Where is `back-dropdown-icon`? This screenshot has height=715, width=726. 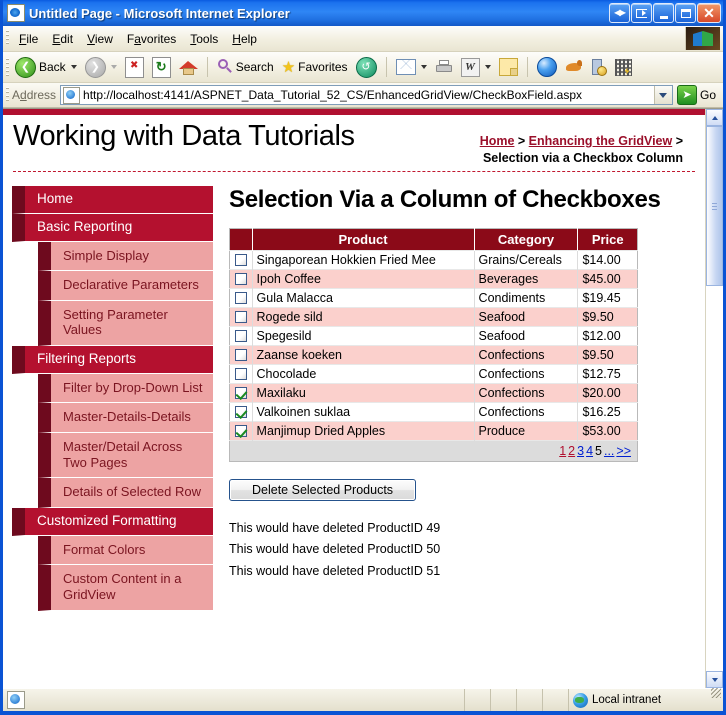 back-dropdown-icon is located at coordinates (73, 67).